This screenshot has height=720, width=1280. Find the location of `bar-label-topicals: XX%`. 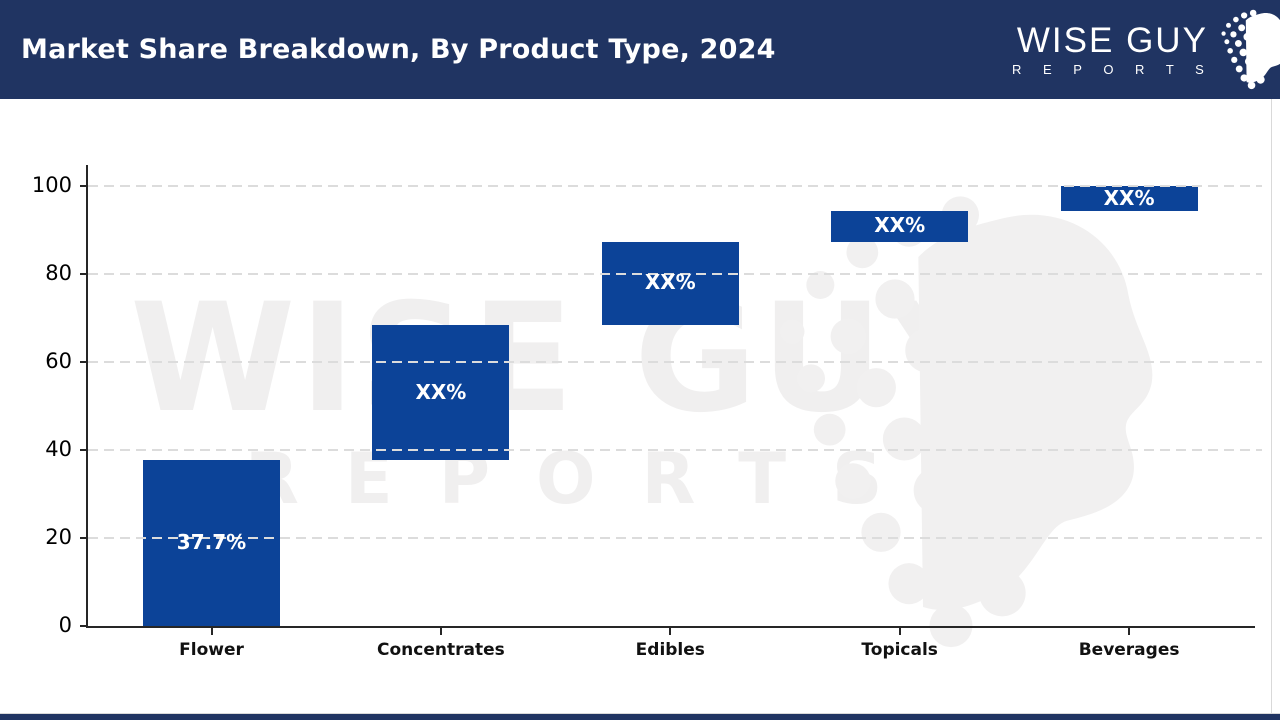

bar-label-topicals: XX% is located at coordinates (900, 225).